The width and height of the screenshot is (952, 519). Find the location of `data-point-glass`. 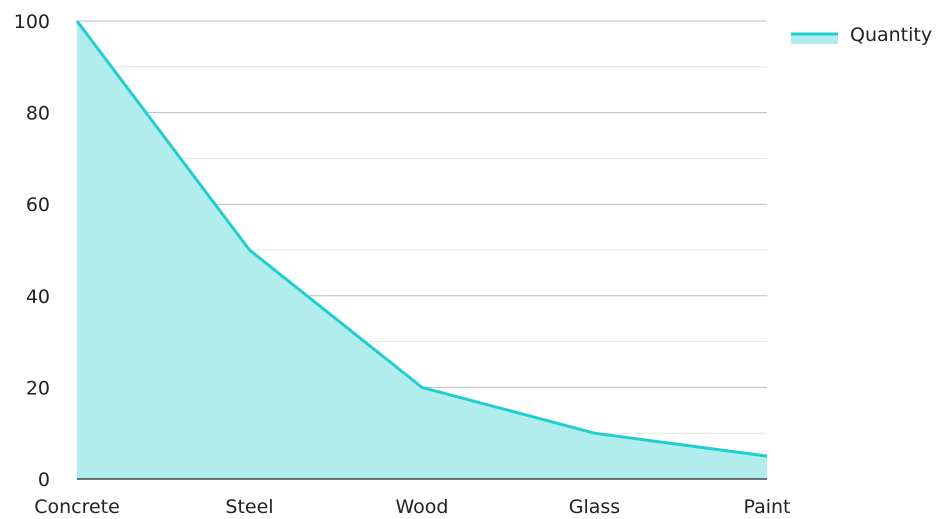

data-point-glass is located at coordinates (595, 433).